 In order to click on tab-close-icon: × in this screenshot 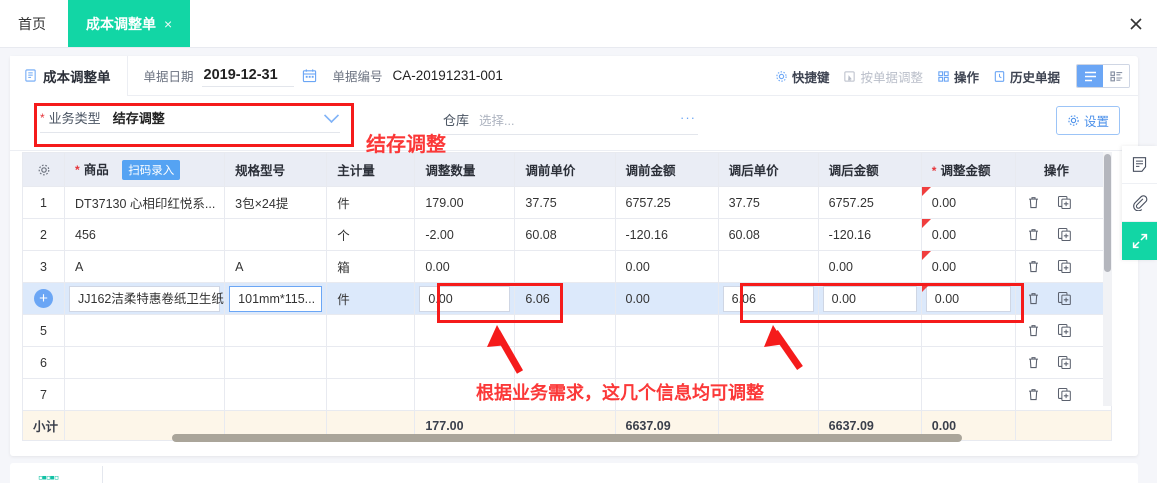, I will do `click(168, 24)`.